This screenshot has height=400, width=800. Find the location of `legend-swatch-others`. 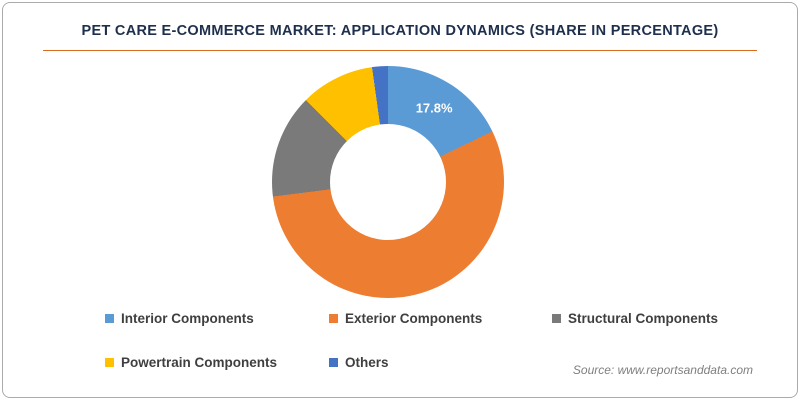

legend-swatch-others is located at coordinates (333, 362).